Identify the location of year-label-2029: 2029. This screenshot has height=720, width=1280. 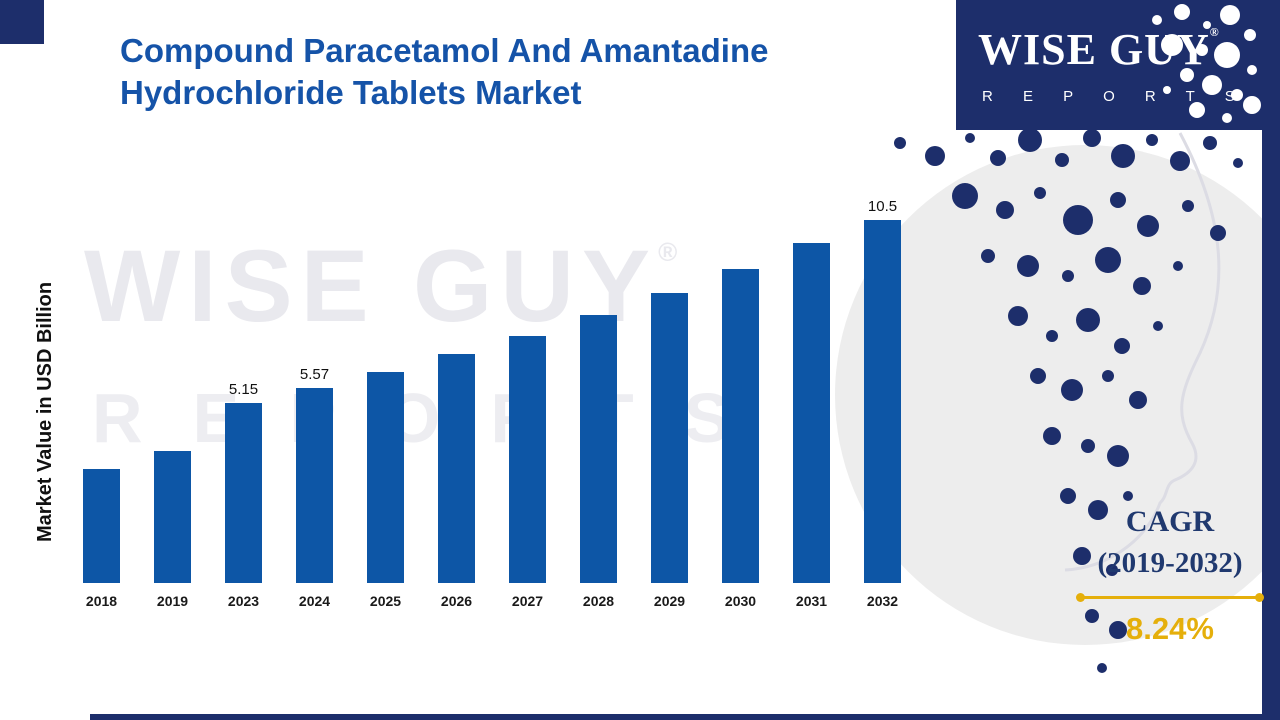
(669, 601).